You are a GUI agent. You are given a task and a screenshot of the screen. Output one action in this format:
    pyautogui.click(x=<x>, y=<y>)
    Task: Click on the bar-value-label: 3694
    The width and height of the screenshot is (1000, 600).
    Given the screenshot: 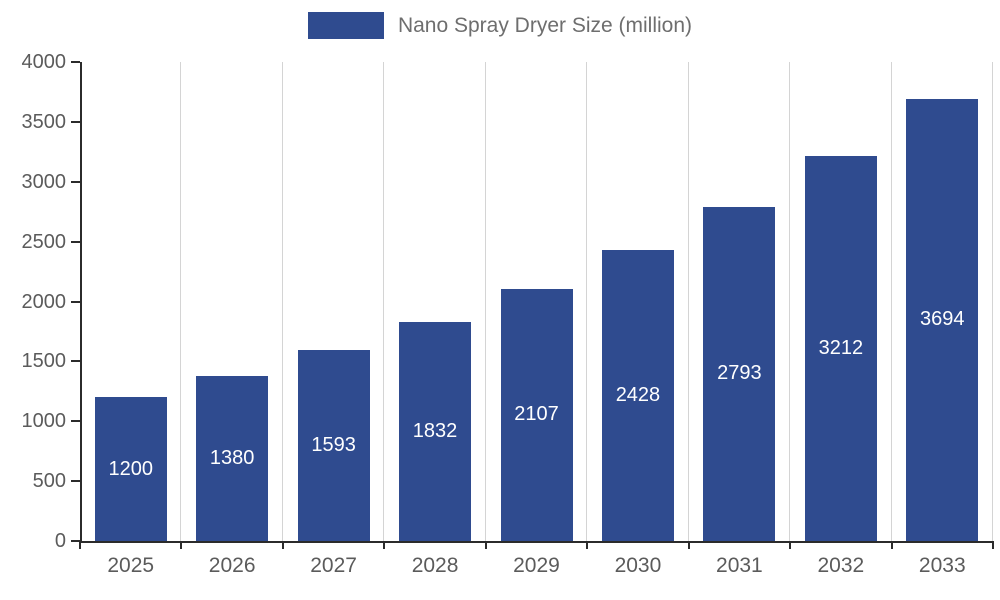 What is the action you would take?
    pyautogui.click(x=942, y=319)
    